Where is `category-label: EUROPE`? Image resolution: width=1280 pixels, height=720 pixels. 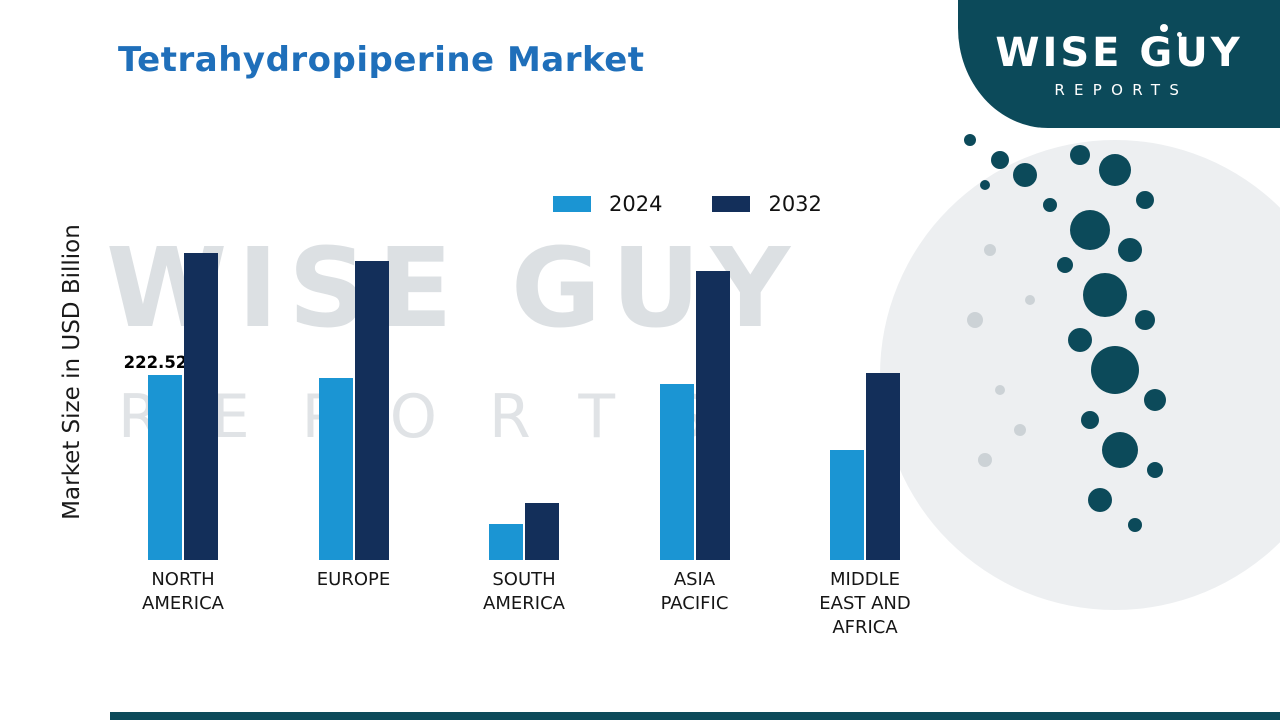
category-label: EUROPE is located at coordinates (353, 579).